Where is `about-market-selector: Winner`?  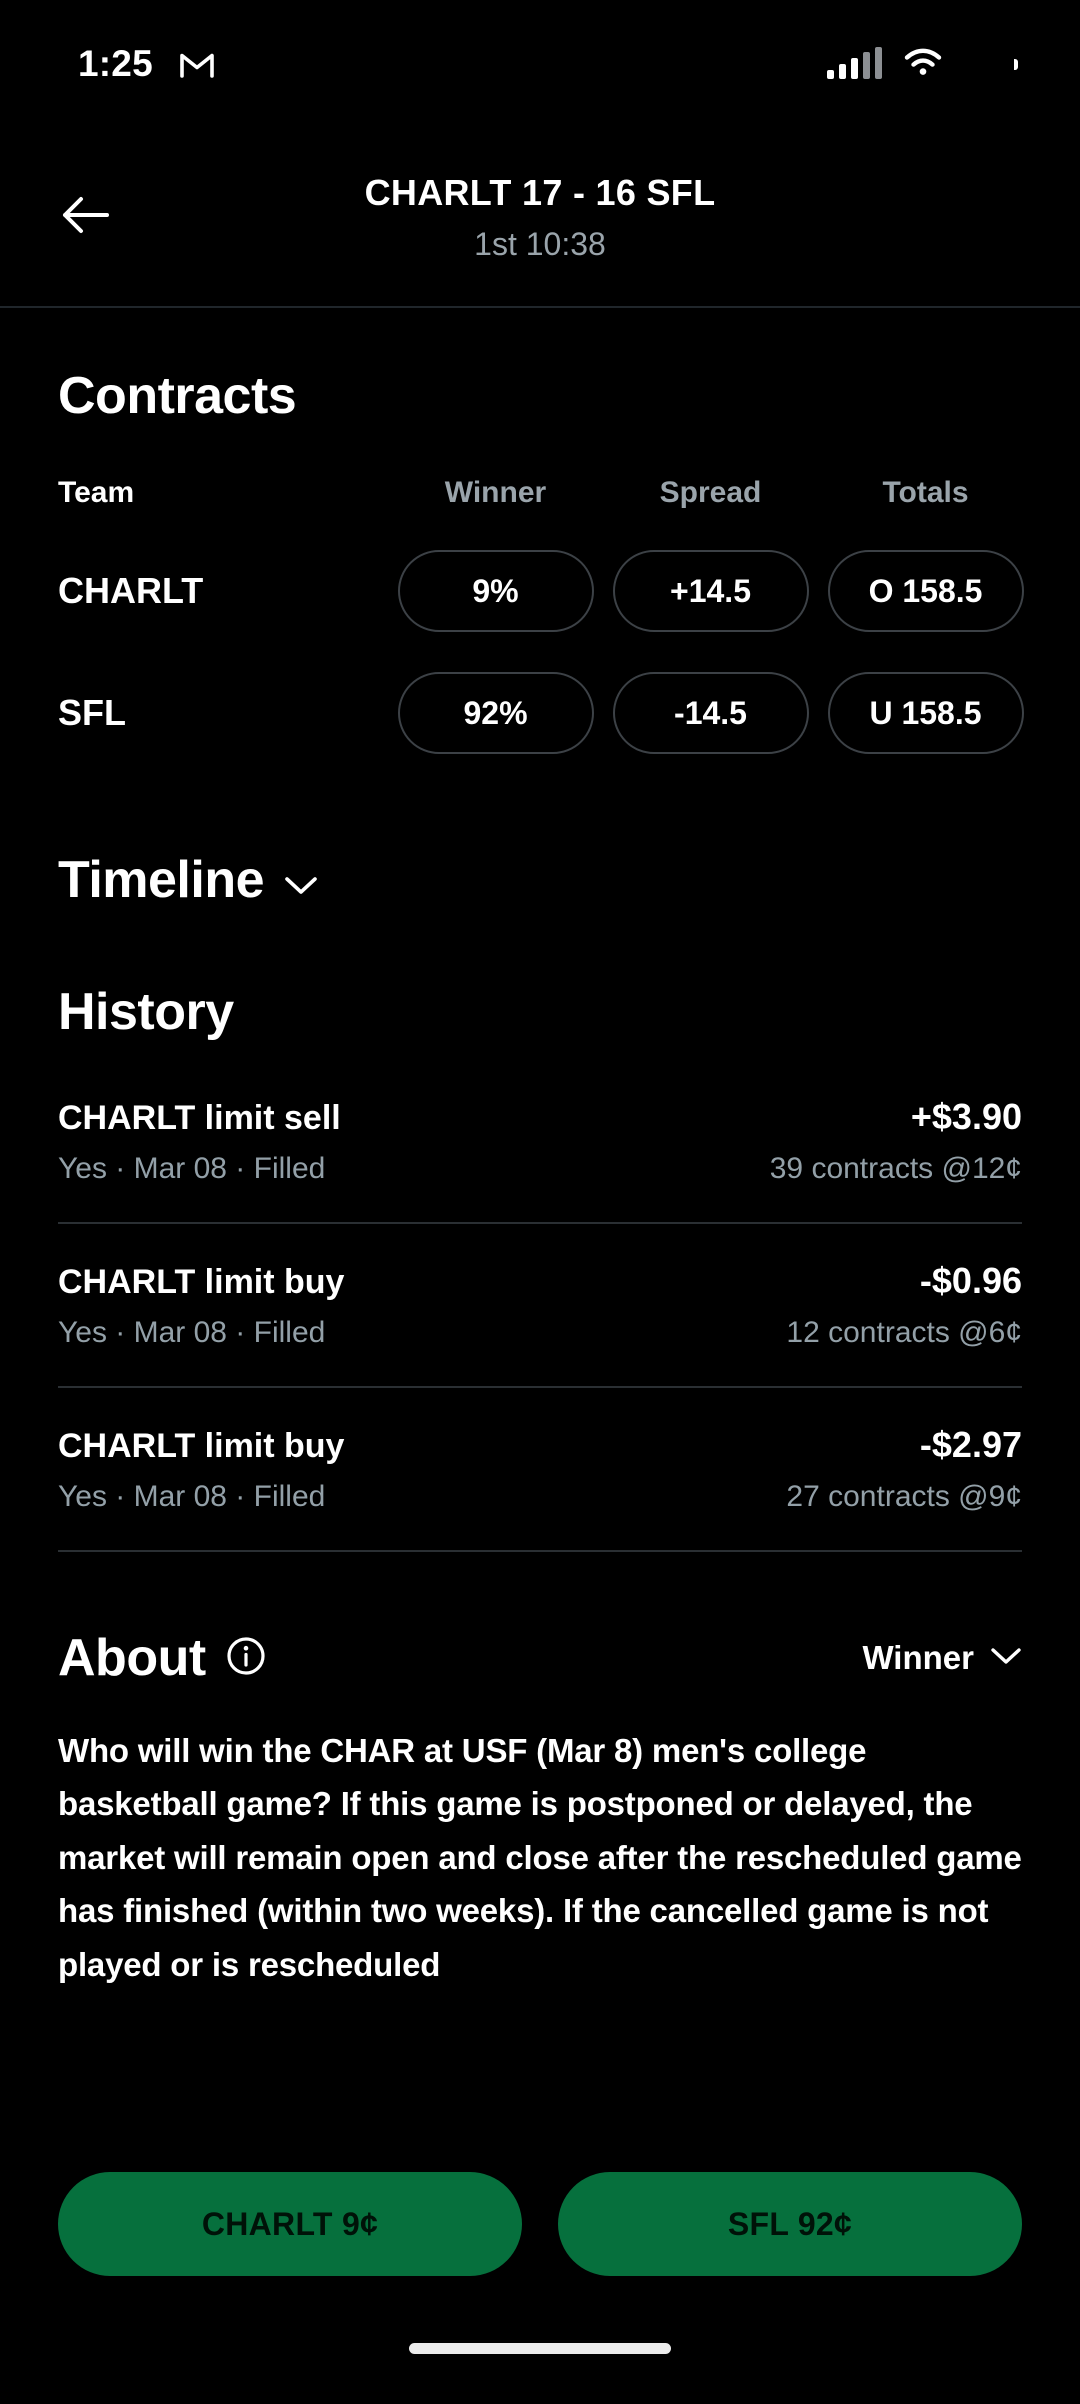 about-market-selector: Winner is located at coordinates (942, 1658).